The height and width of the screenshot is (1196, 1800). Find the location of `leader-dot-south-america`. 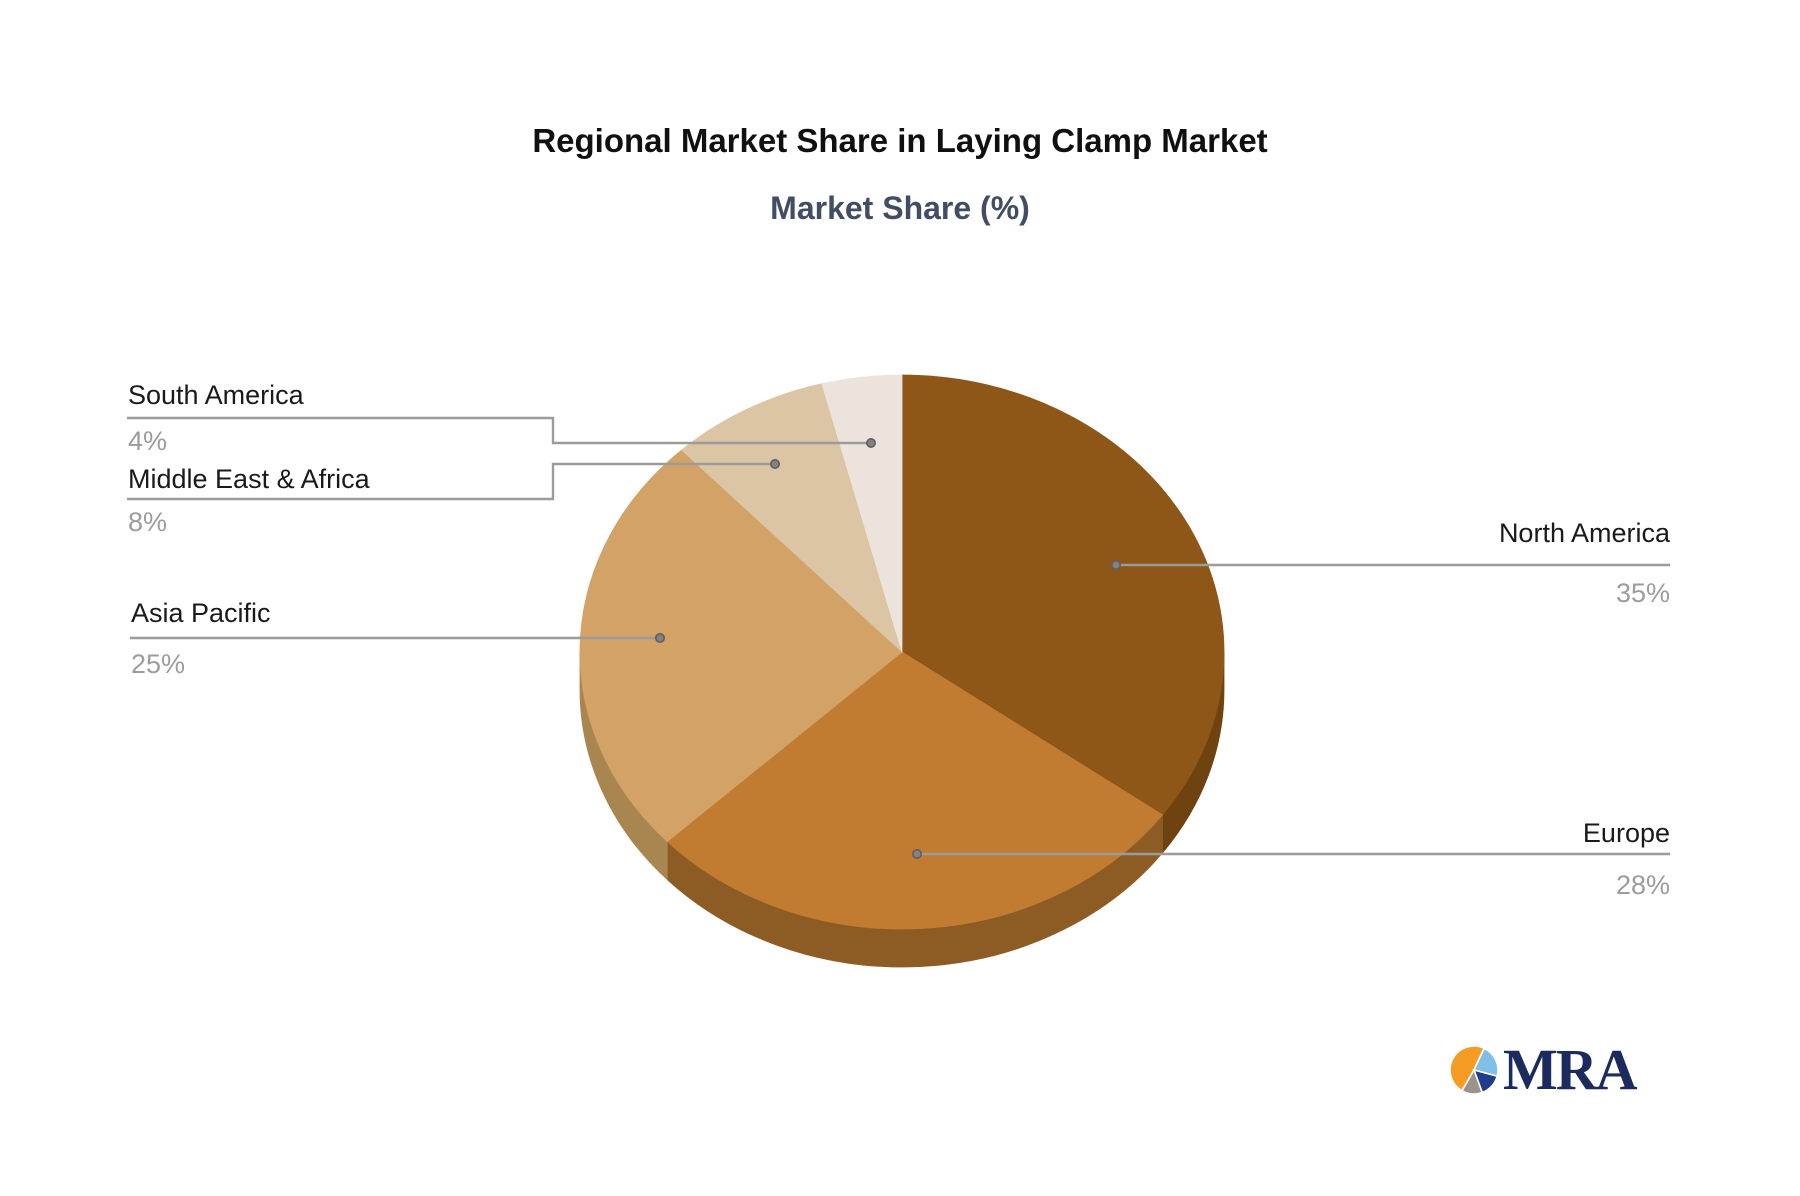

leader-dot-south-america is located at coordinates (870, 442).